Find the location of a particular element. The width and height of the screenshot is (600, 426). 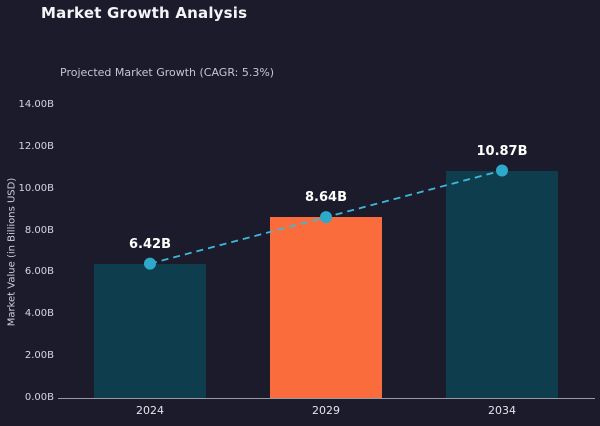

data-label: 8.64B is located at coordinates (326, 198).